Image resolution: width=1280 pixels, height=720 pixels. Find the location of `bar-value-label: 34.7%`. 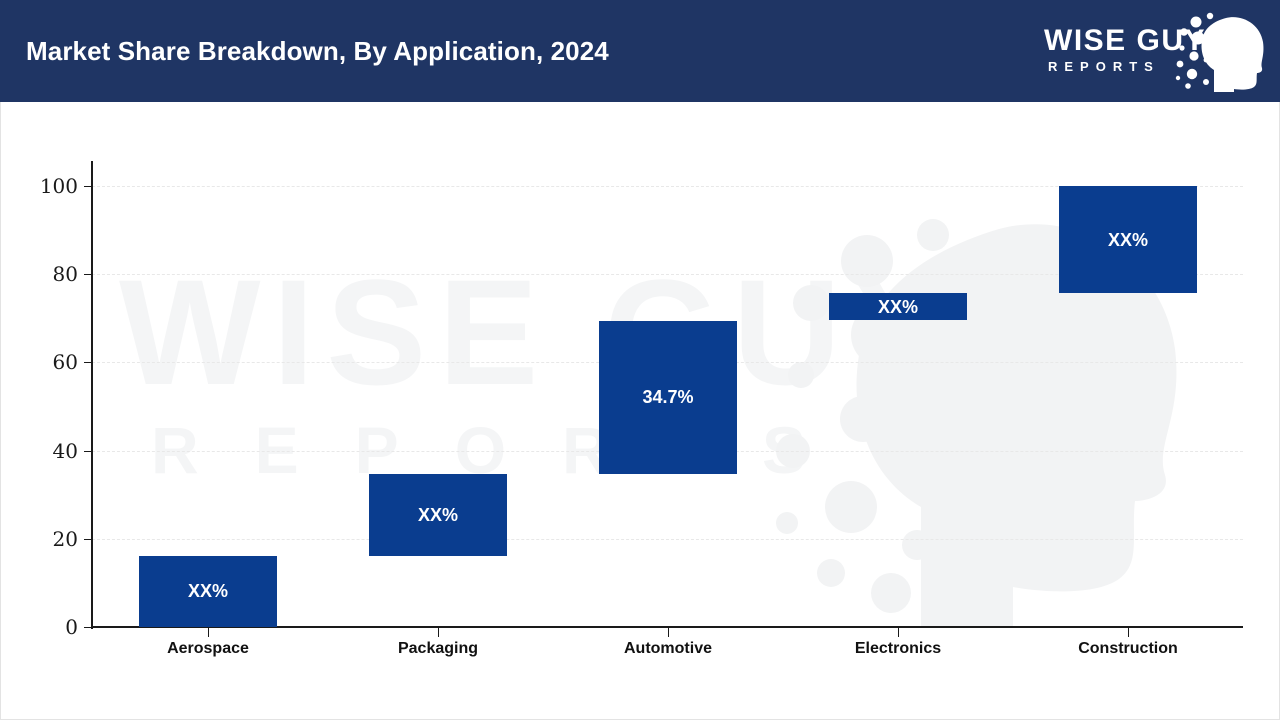

bar-value-label: 34.7% is located at coordinates (668, 397).